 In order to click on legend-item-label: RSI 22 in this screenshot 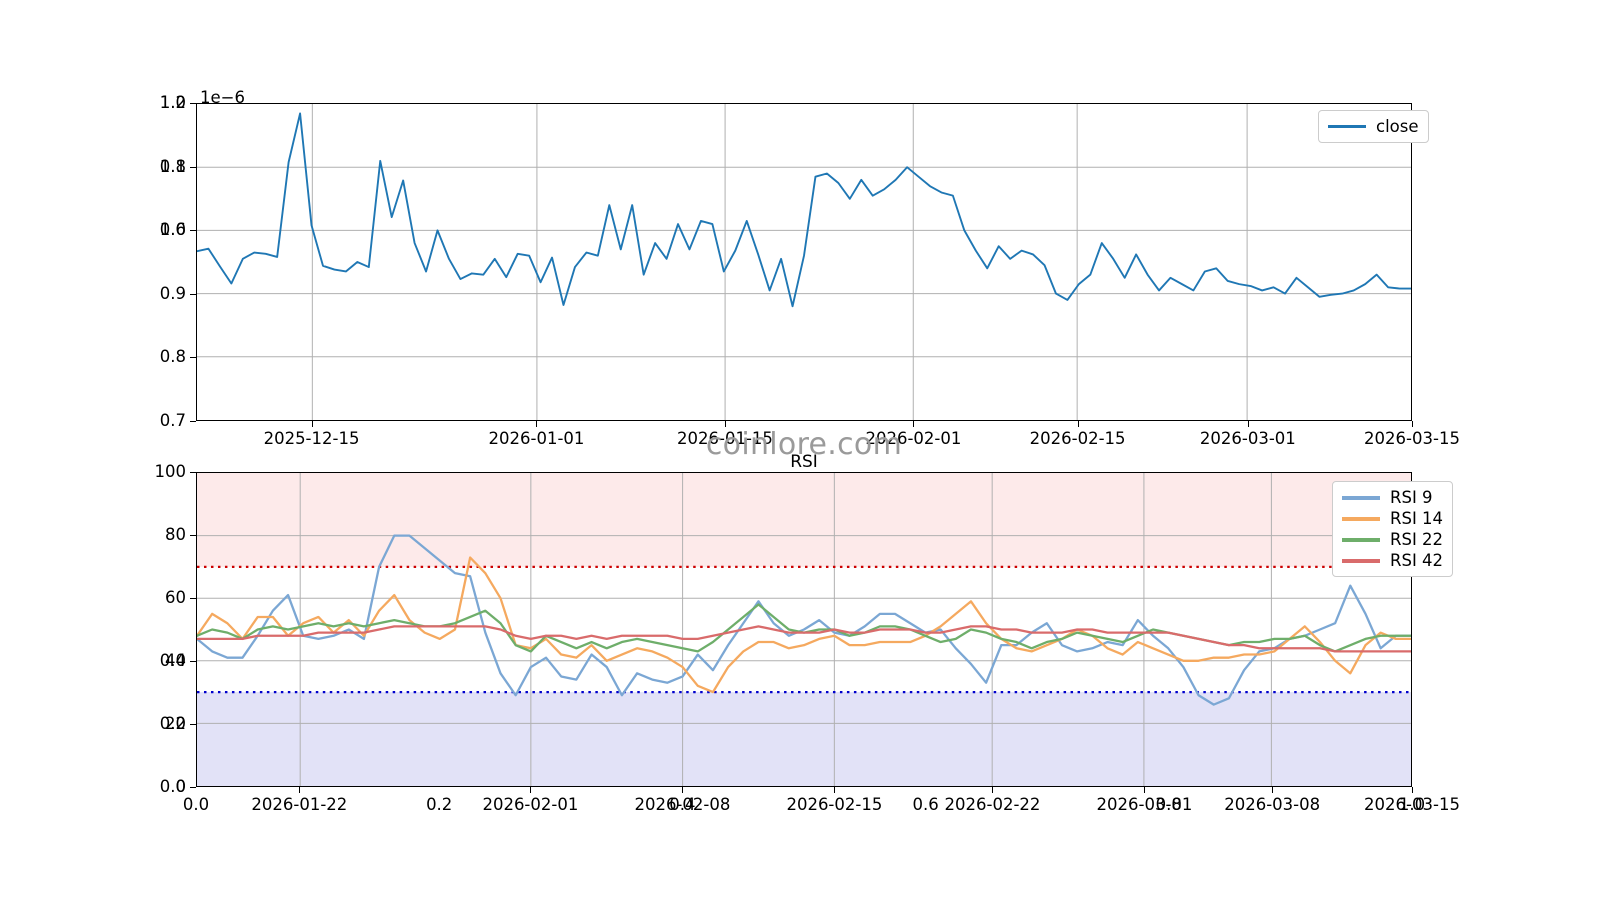, I will do `click(1417, 539)`.